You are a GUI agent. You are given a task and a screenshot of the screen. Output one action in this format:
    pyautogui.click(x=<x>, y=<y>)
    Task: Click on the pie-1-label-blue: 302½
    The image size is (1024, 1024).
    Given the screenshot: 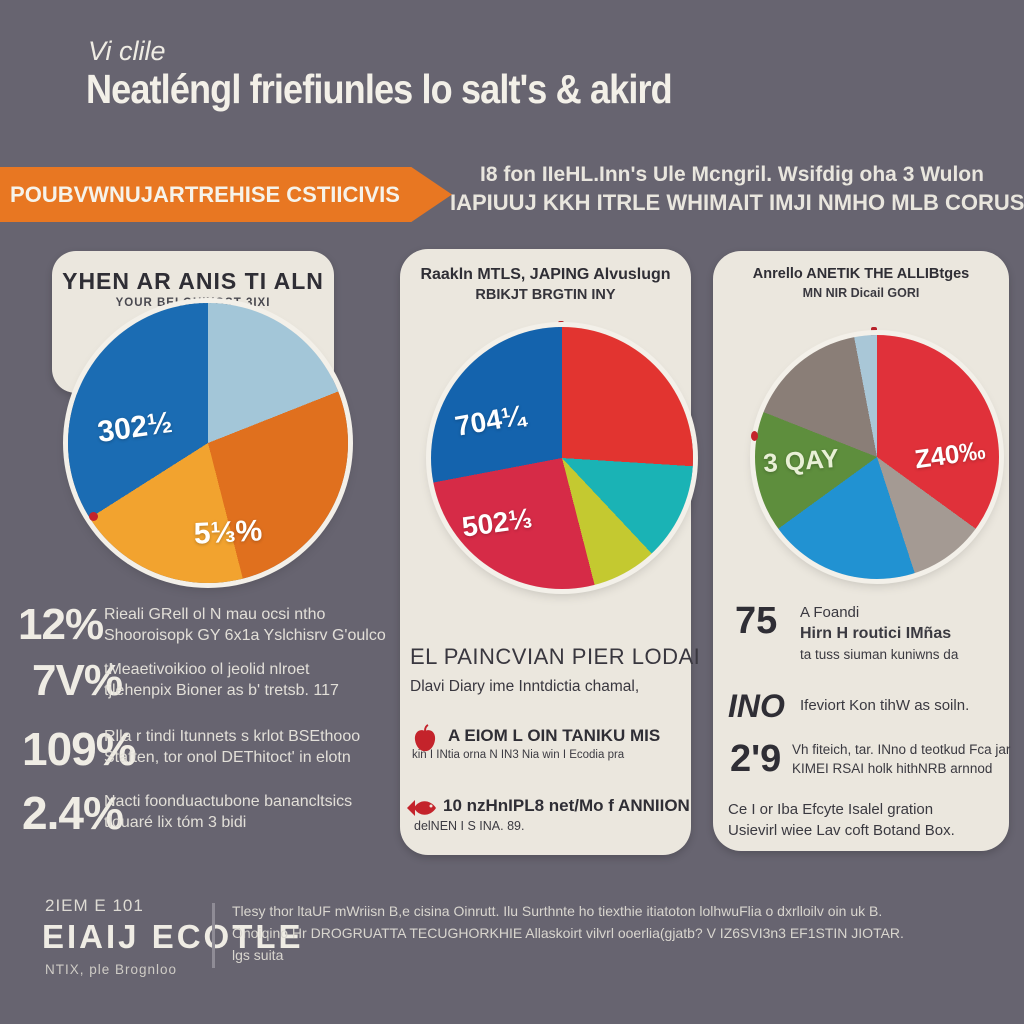 What is the action you would take?
    pyautogui.click(x=135, y=427)
    